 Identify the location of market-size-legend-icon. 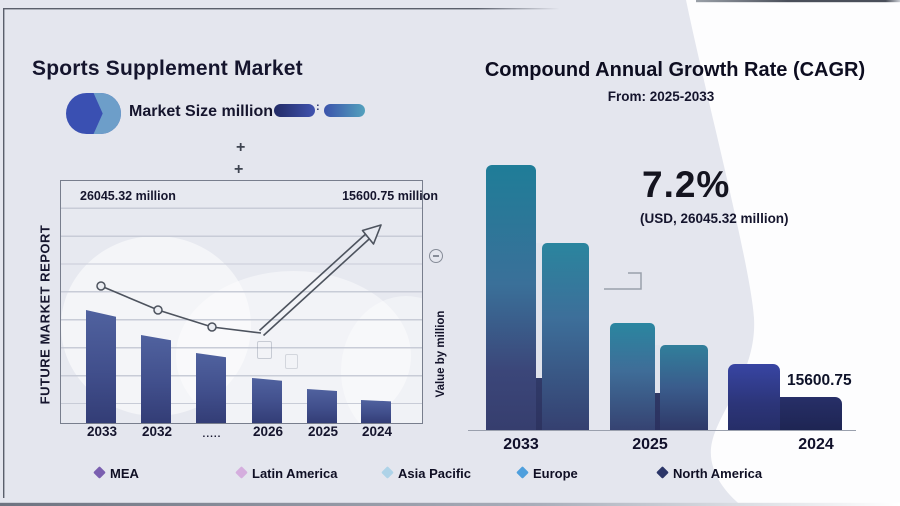
(93, 113).